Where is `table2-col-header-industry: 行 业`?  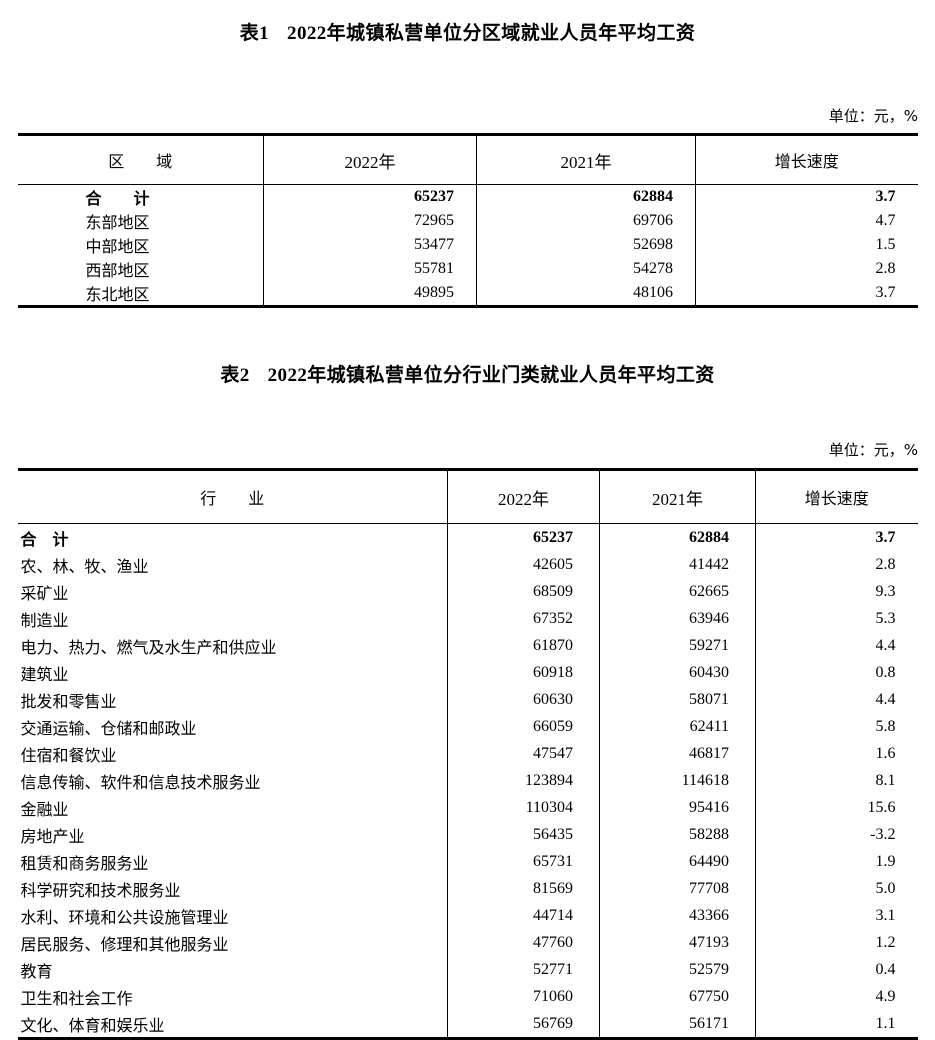 table2-col-header-industry: 行 业 is located at coordinates (232, 498).